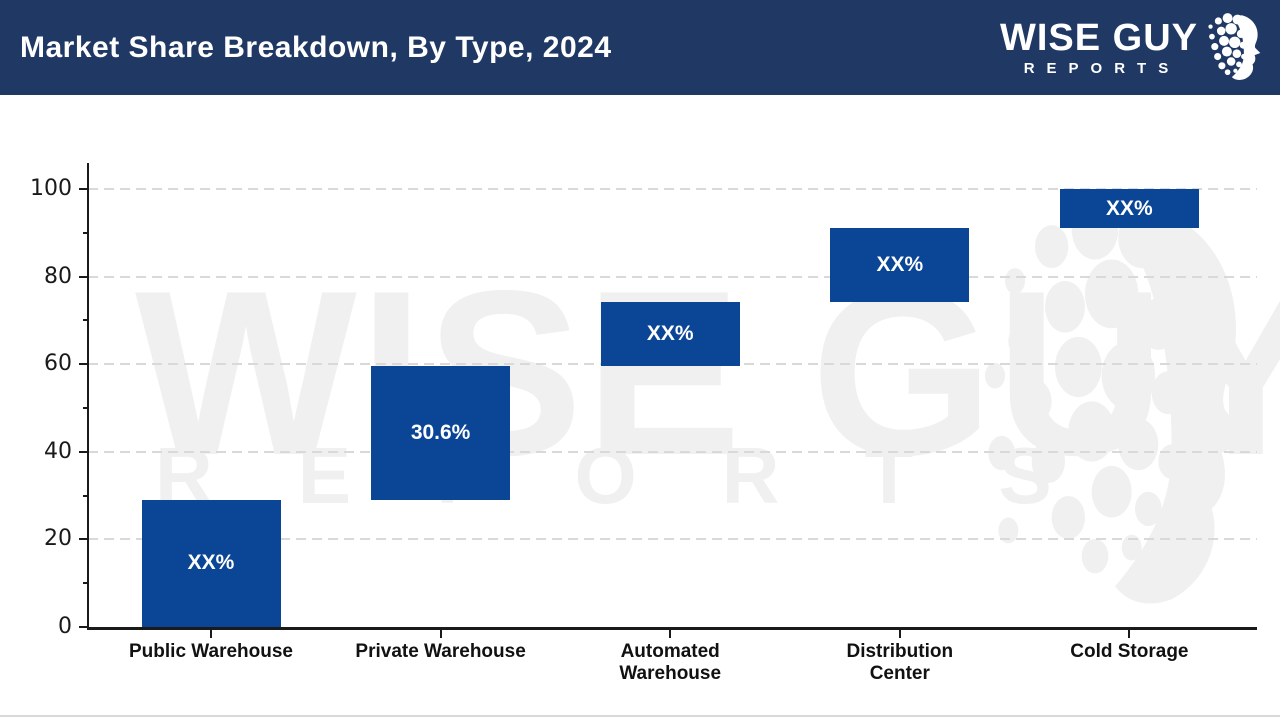 Image resolution: width=1280 pixels, height=720 pixels. I want to click on x-category-label-automated-warehouse: Automated Warehouse, so click(670, 663).